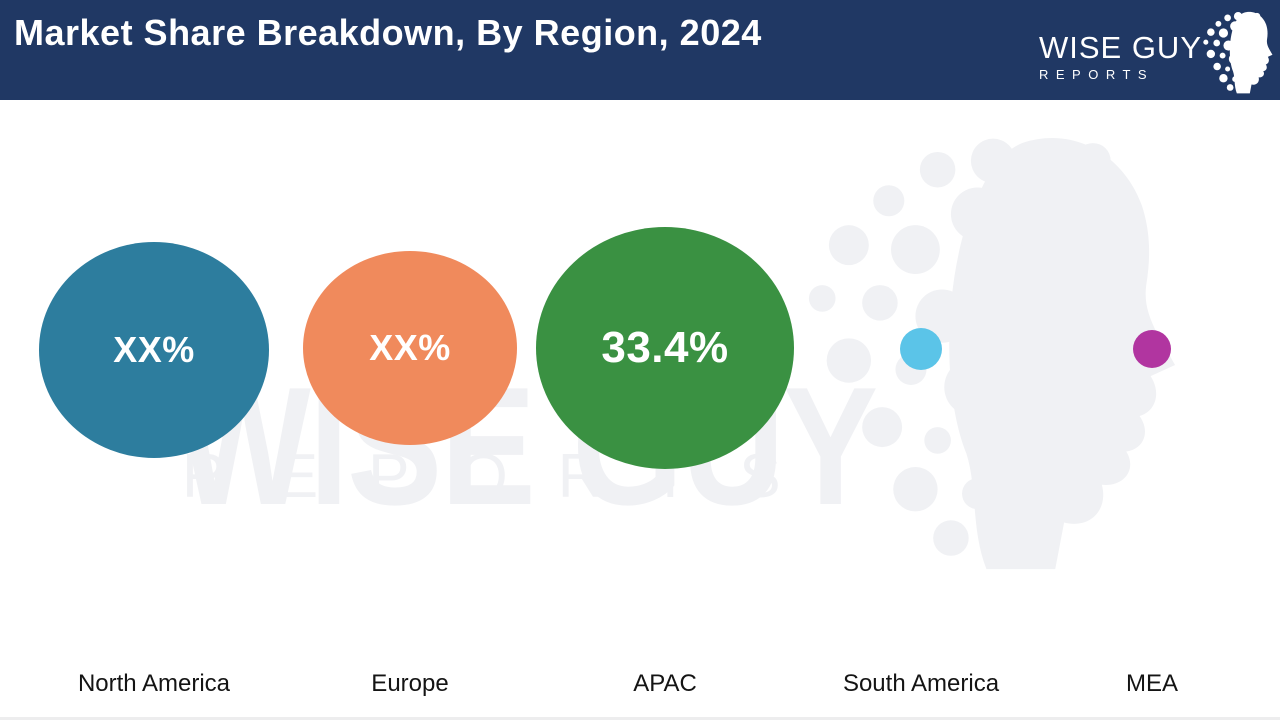  I want to click on logo-subtext: REPORTS, so click(1096, 74).